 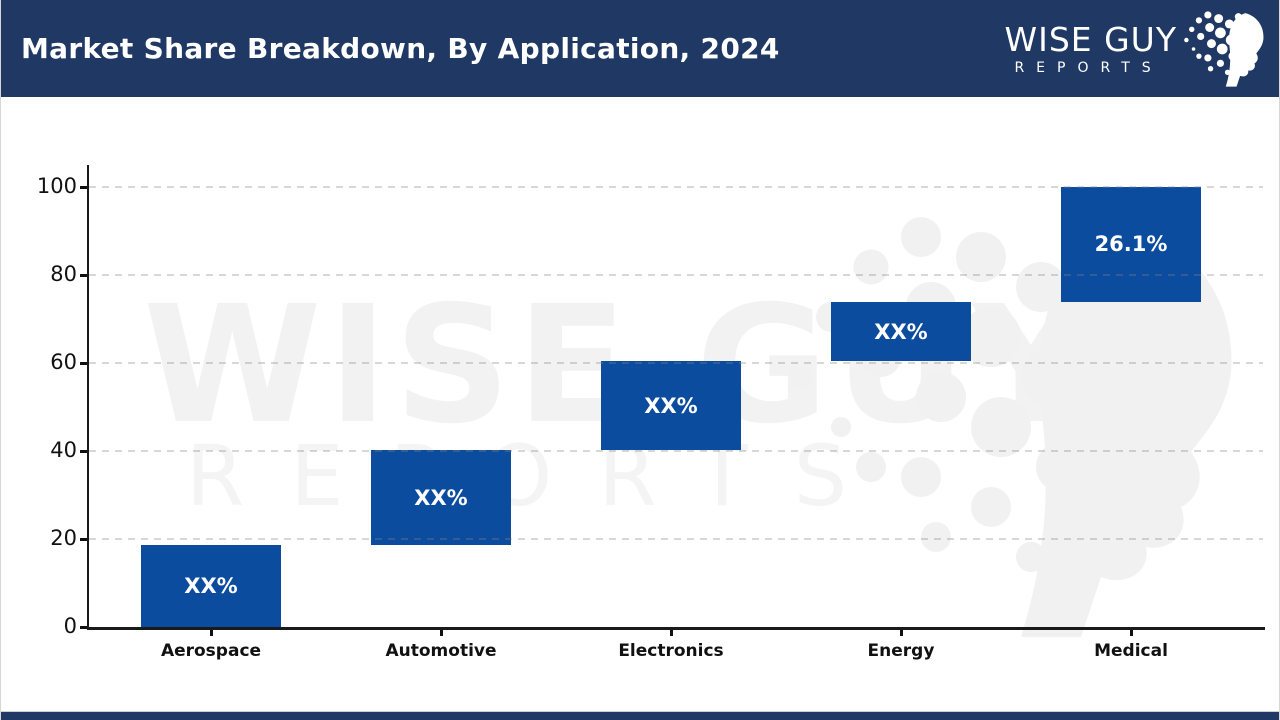 I want to click on bar-value-label-electronics: XX%, so click(x=671, y=405).